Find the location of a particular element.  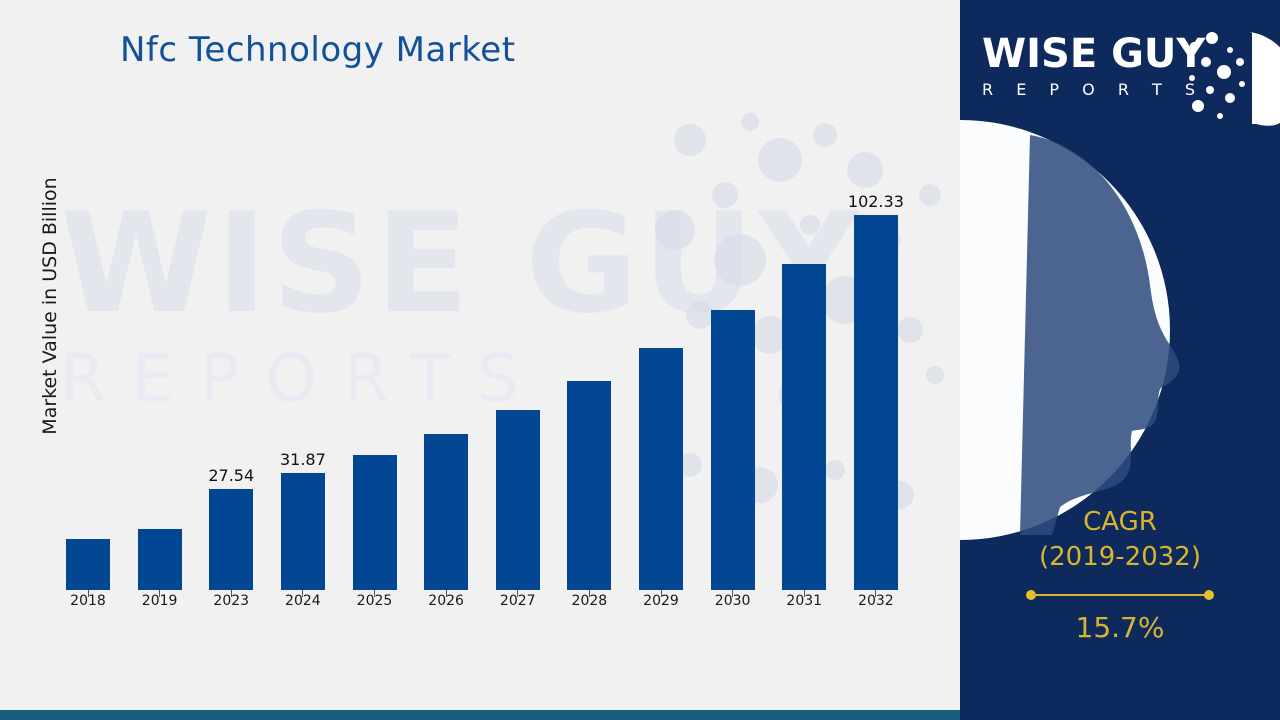

bar-slot: 13.95 is located at coordinates (88, 390).